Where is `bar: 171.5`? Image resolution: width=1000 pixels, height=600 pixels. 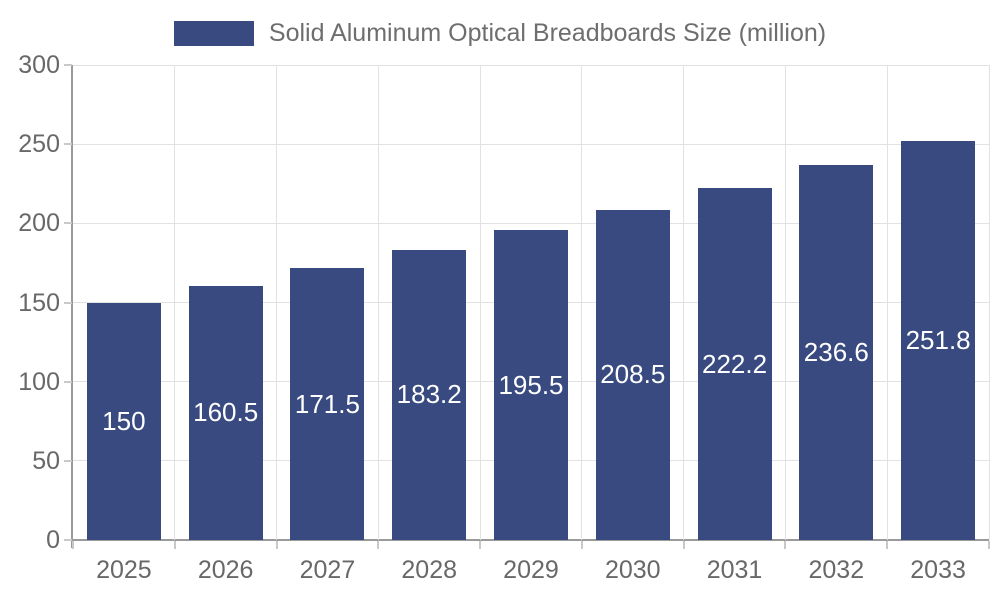 bar: 171.5 is located at coordinates (327, 404).